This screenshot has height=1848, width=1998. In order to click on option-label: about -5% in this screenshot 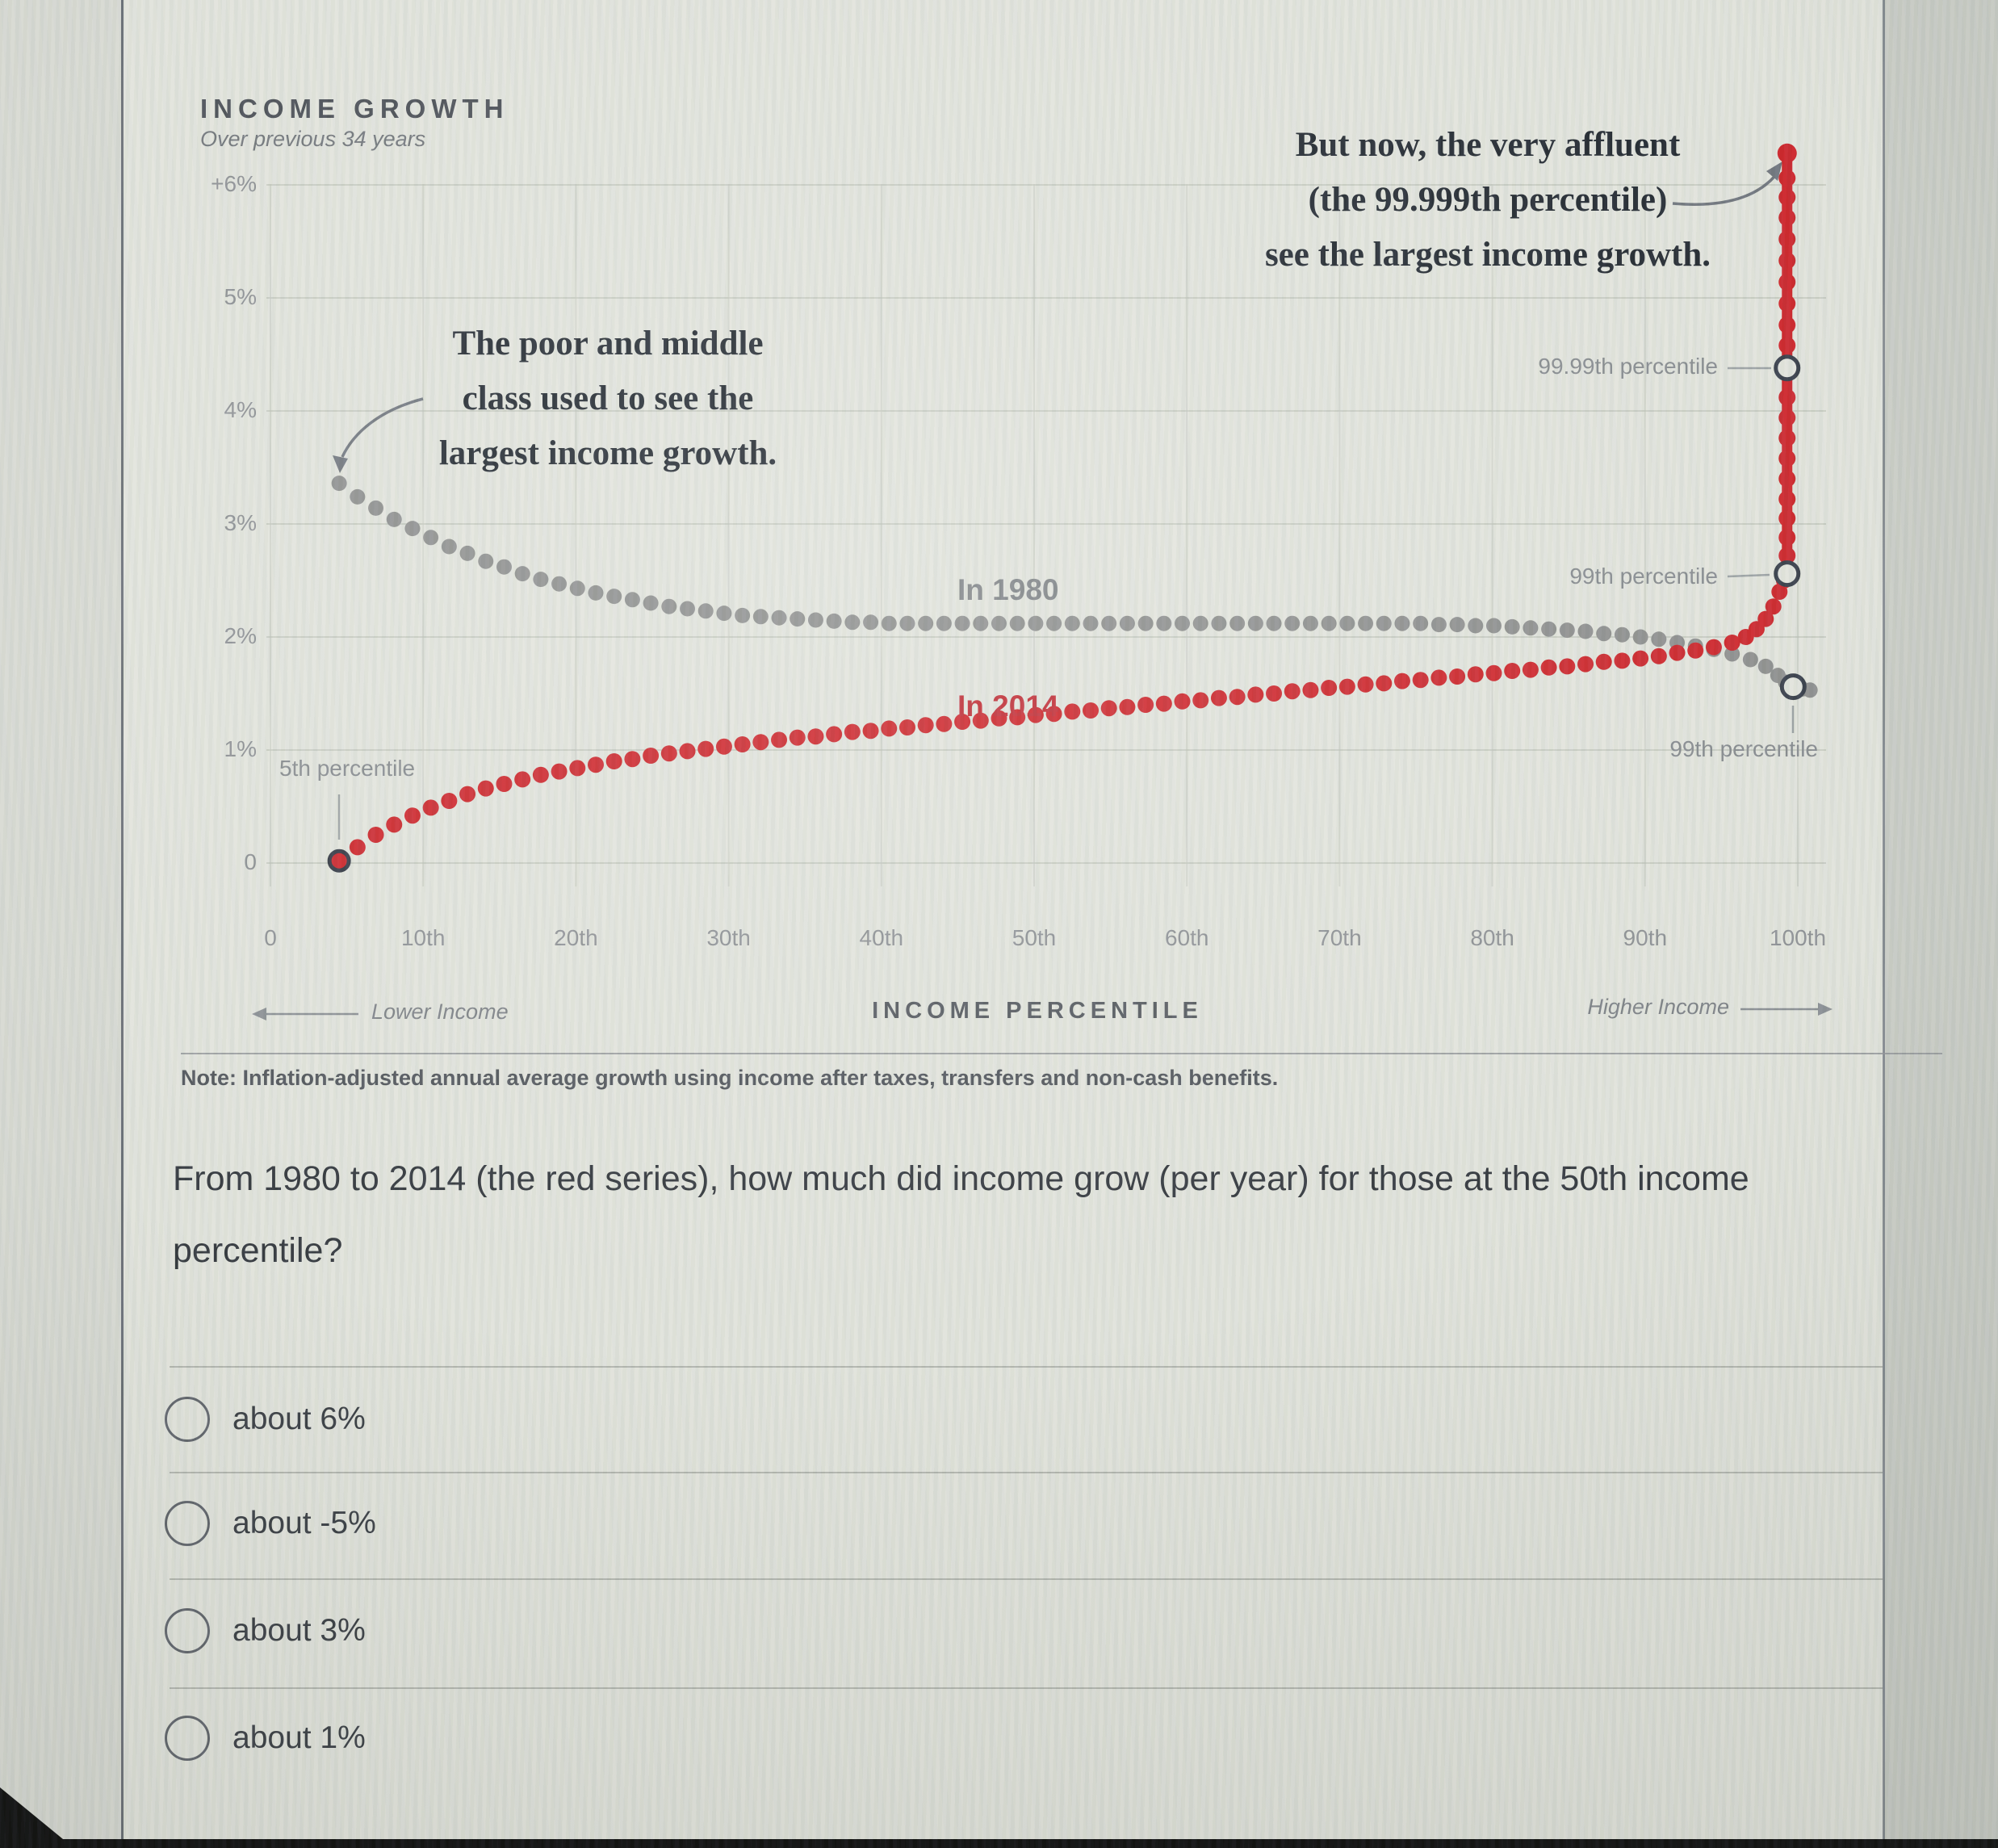, I will do `click(304, 1523)`.